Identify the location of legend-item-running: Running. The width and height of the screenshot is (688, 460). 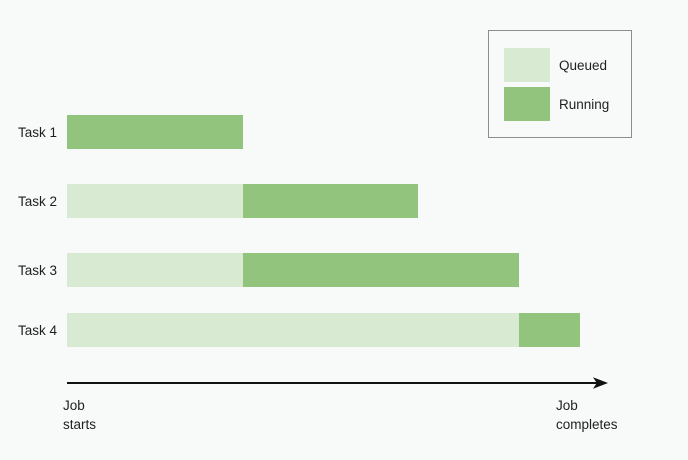
(567, 104).